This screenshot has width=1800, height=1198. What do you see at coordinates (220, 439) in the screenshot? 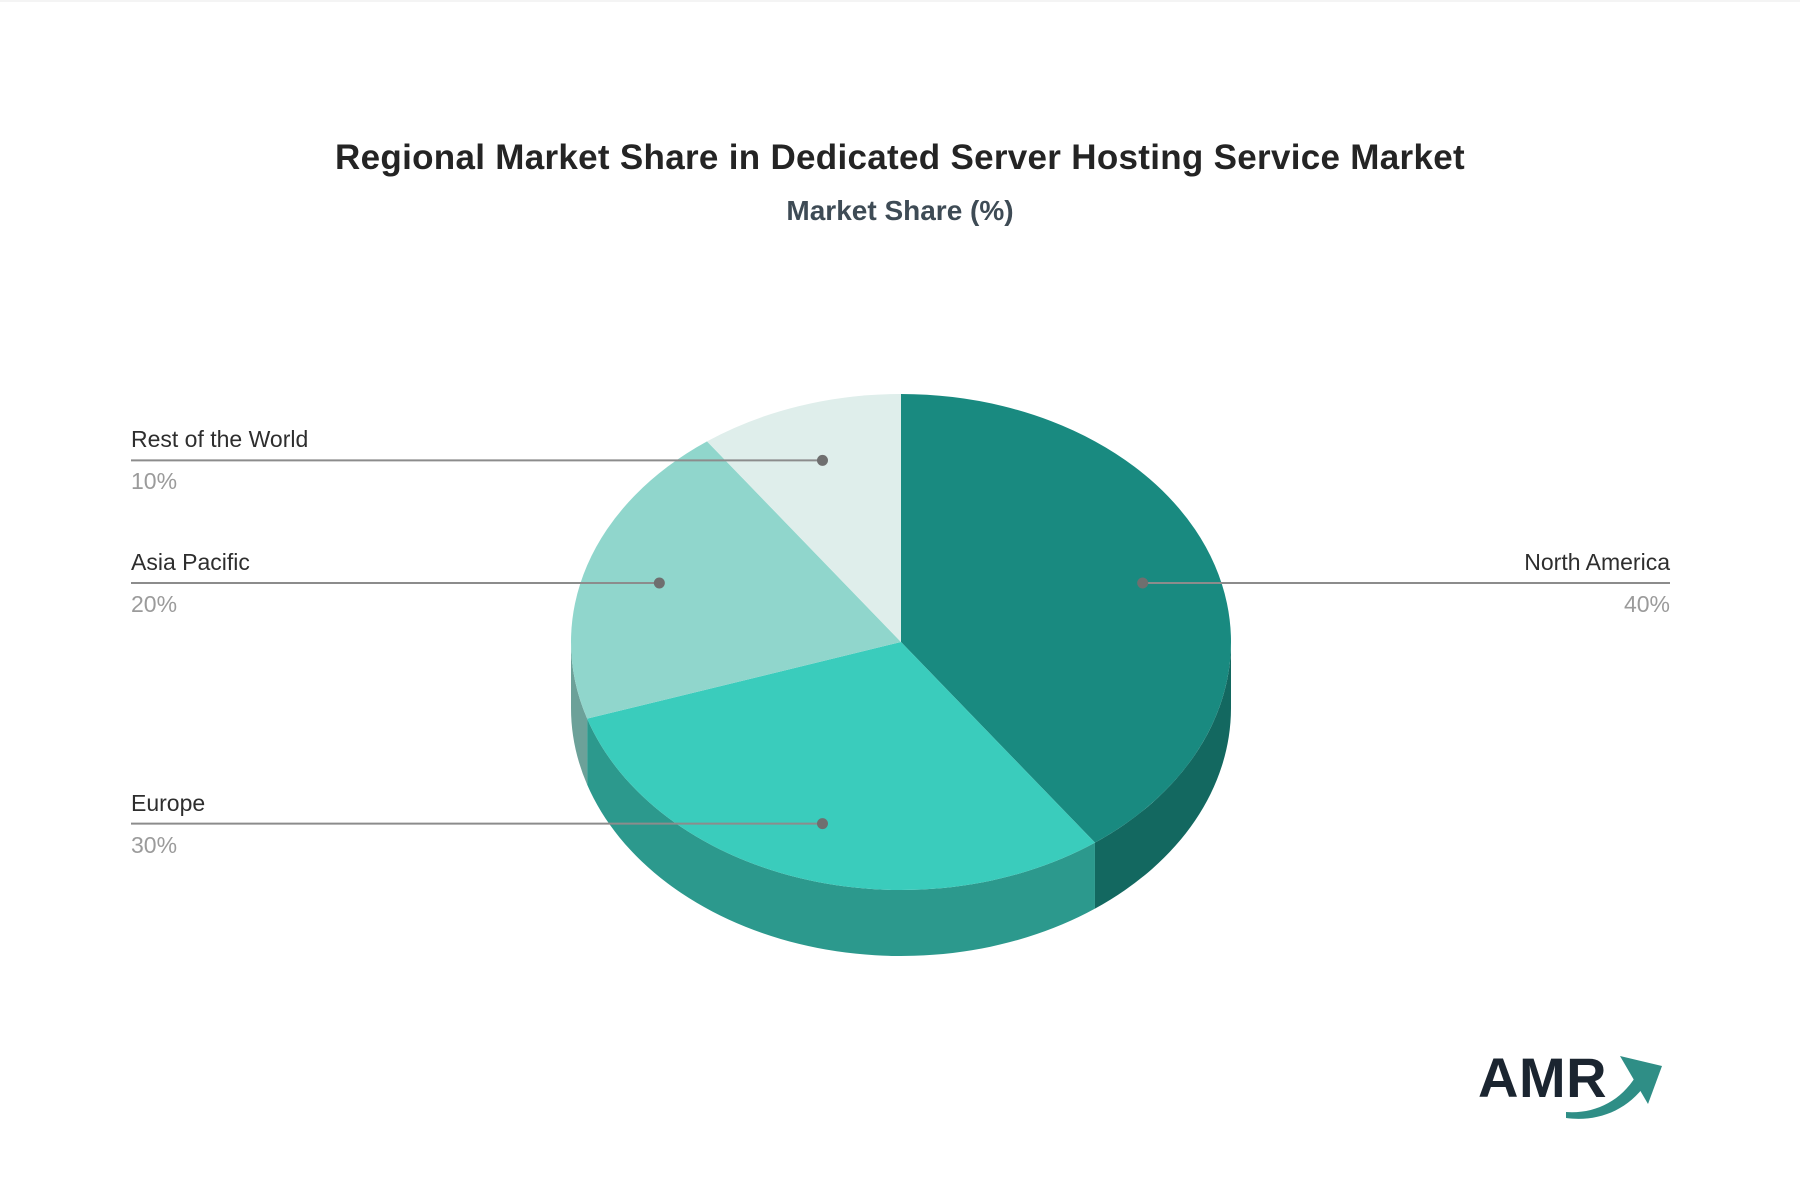
I see `slice-label-text: Rest of the World` at bounding box center [220, 439].